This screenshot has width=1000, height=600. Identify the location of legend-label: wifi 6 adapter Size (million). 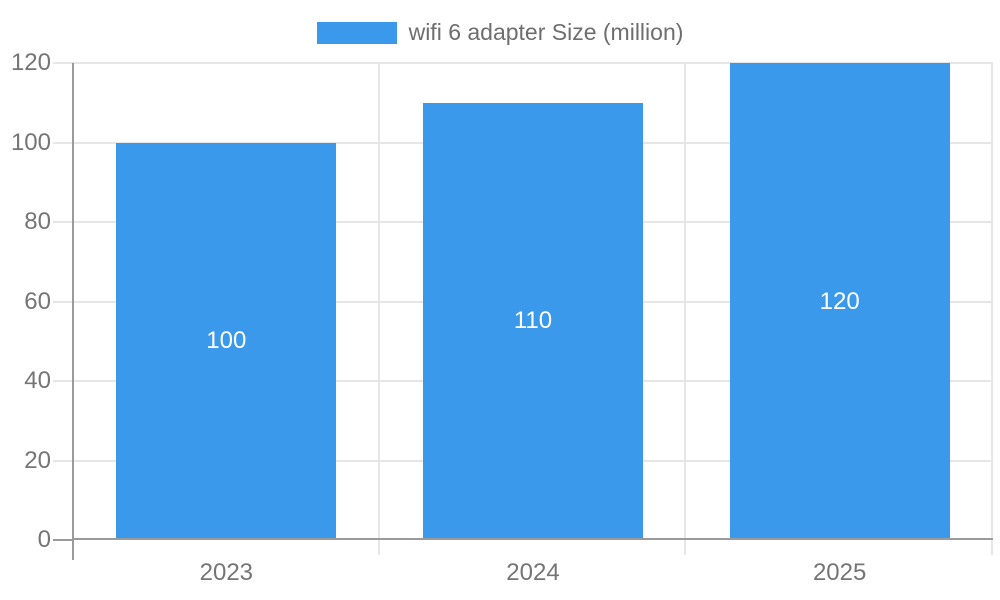
(546, 32).